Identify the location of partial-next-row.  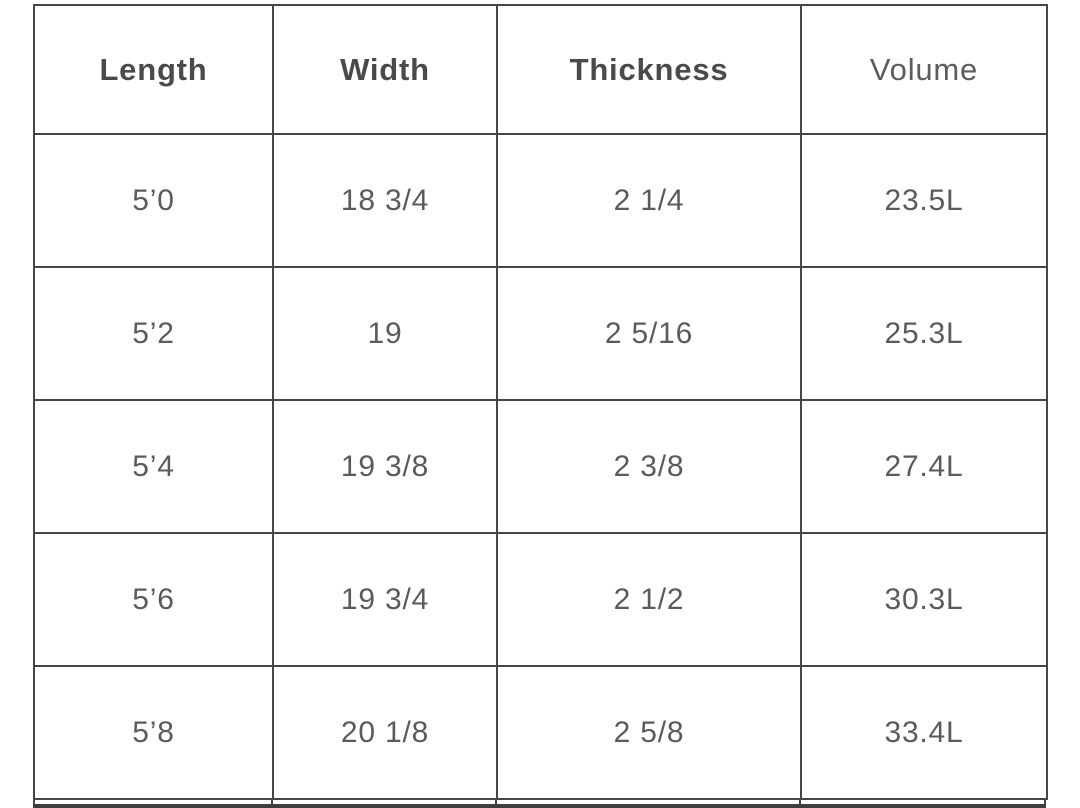
(539, 804).